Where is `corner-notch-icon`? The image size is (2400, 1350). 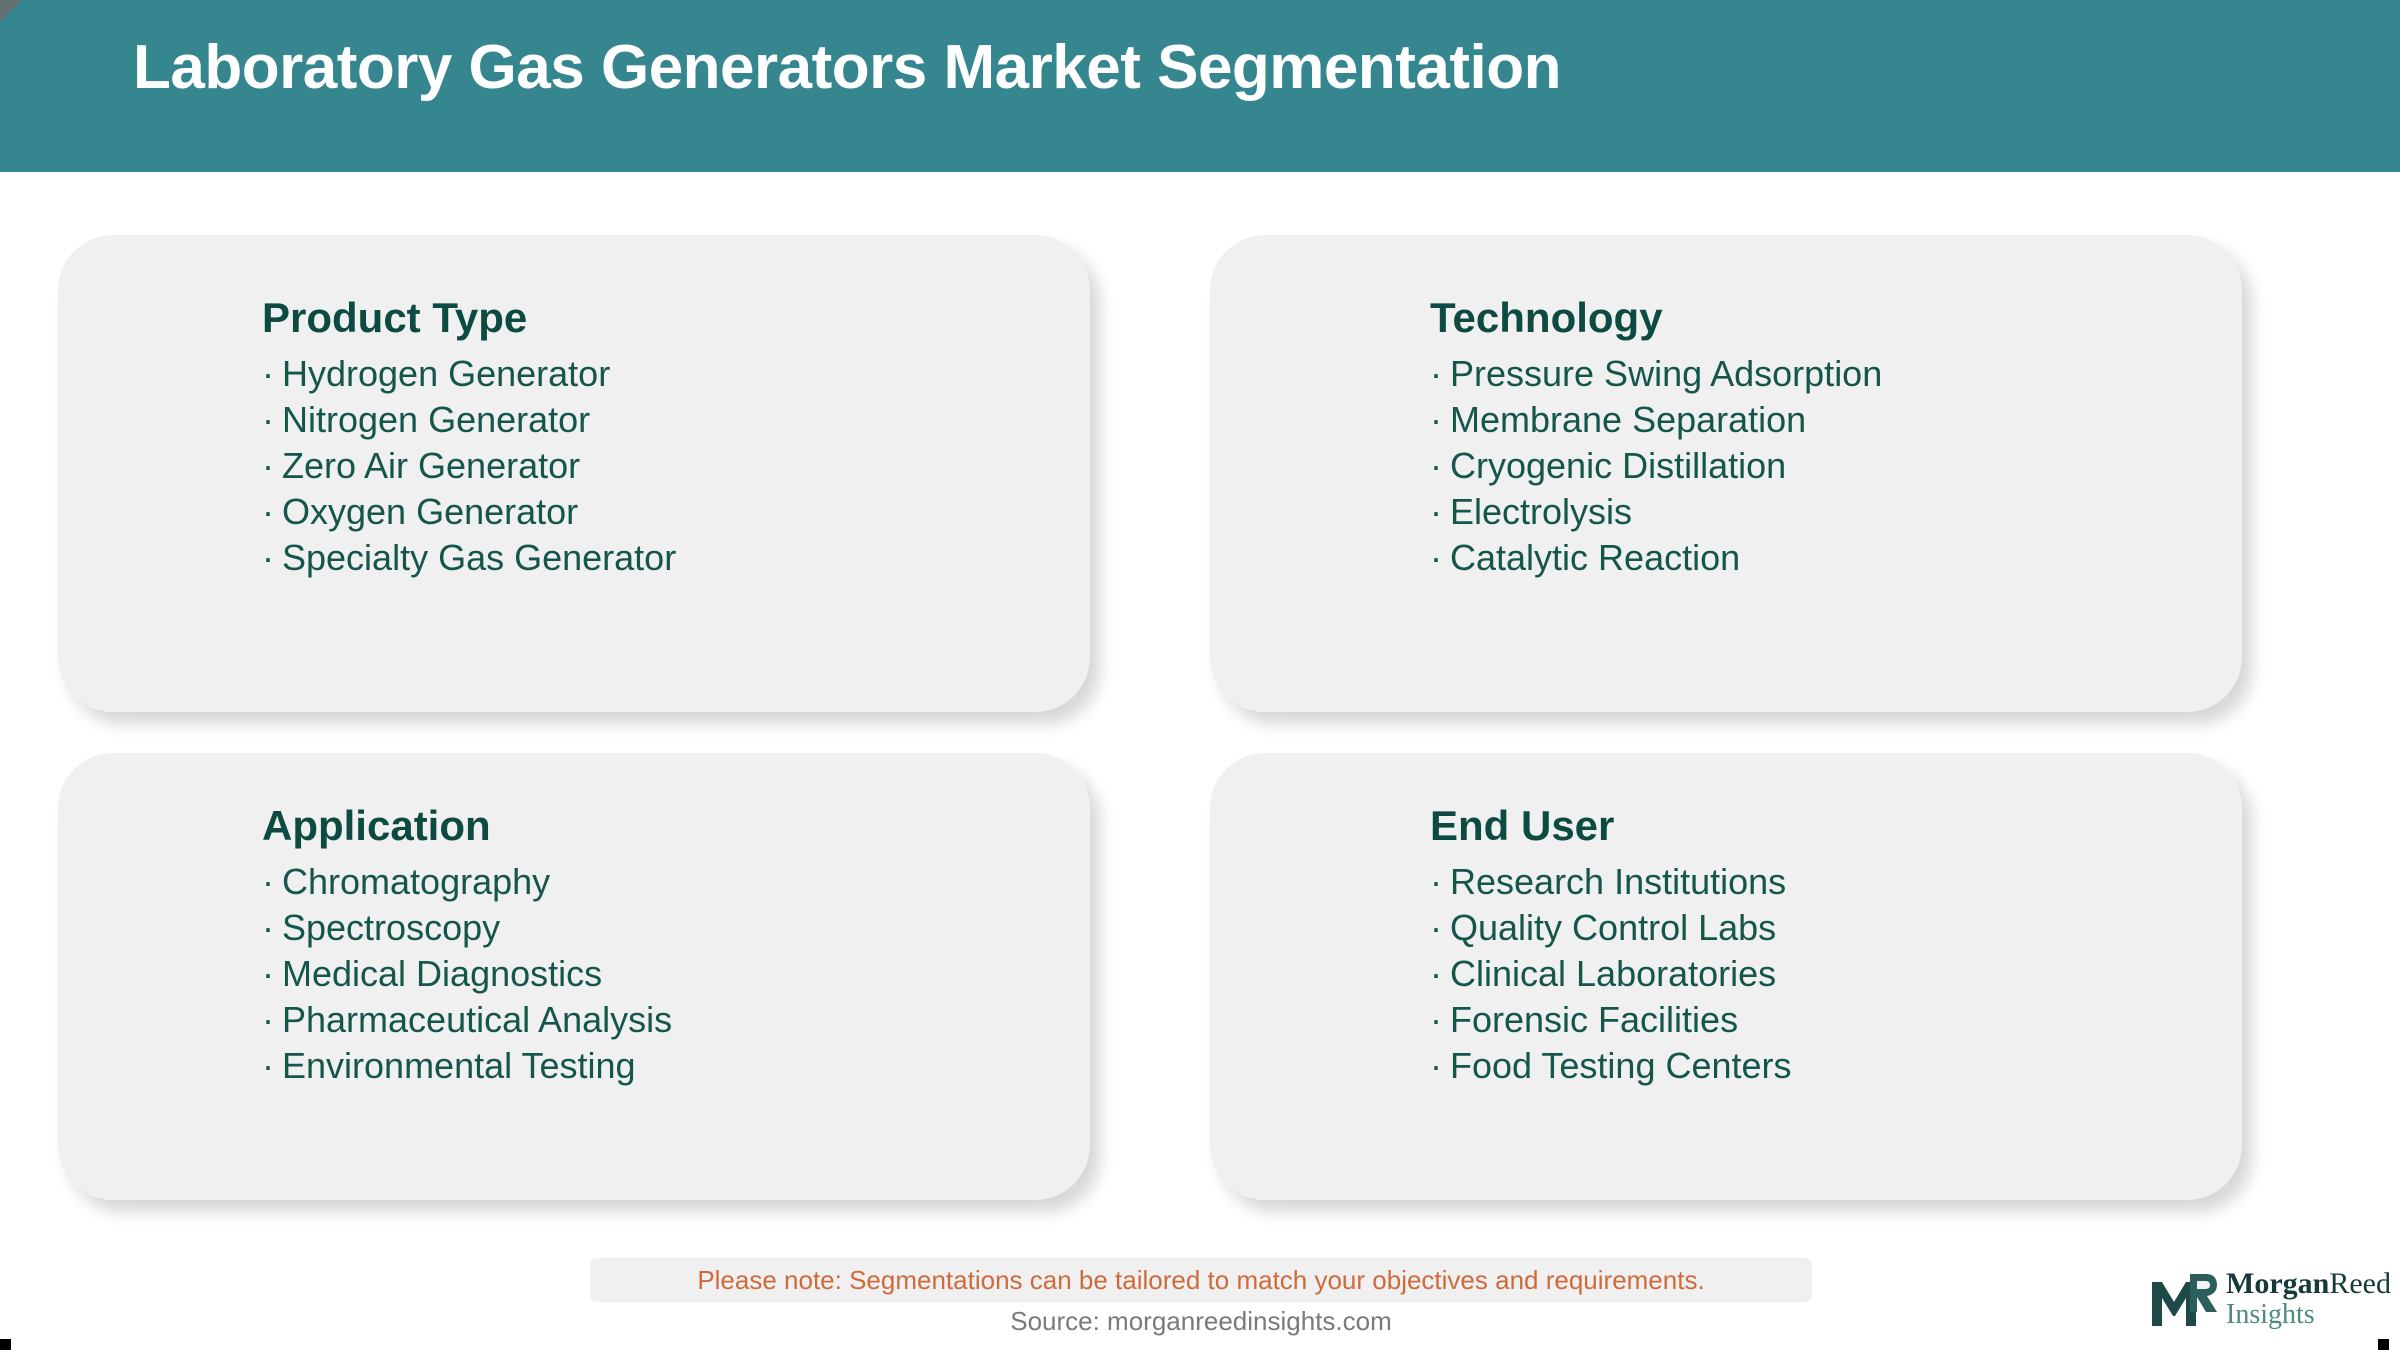 corner-notch-icon is located at coordinates (11, 11).